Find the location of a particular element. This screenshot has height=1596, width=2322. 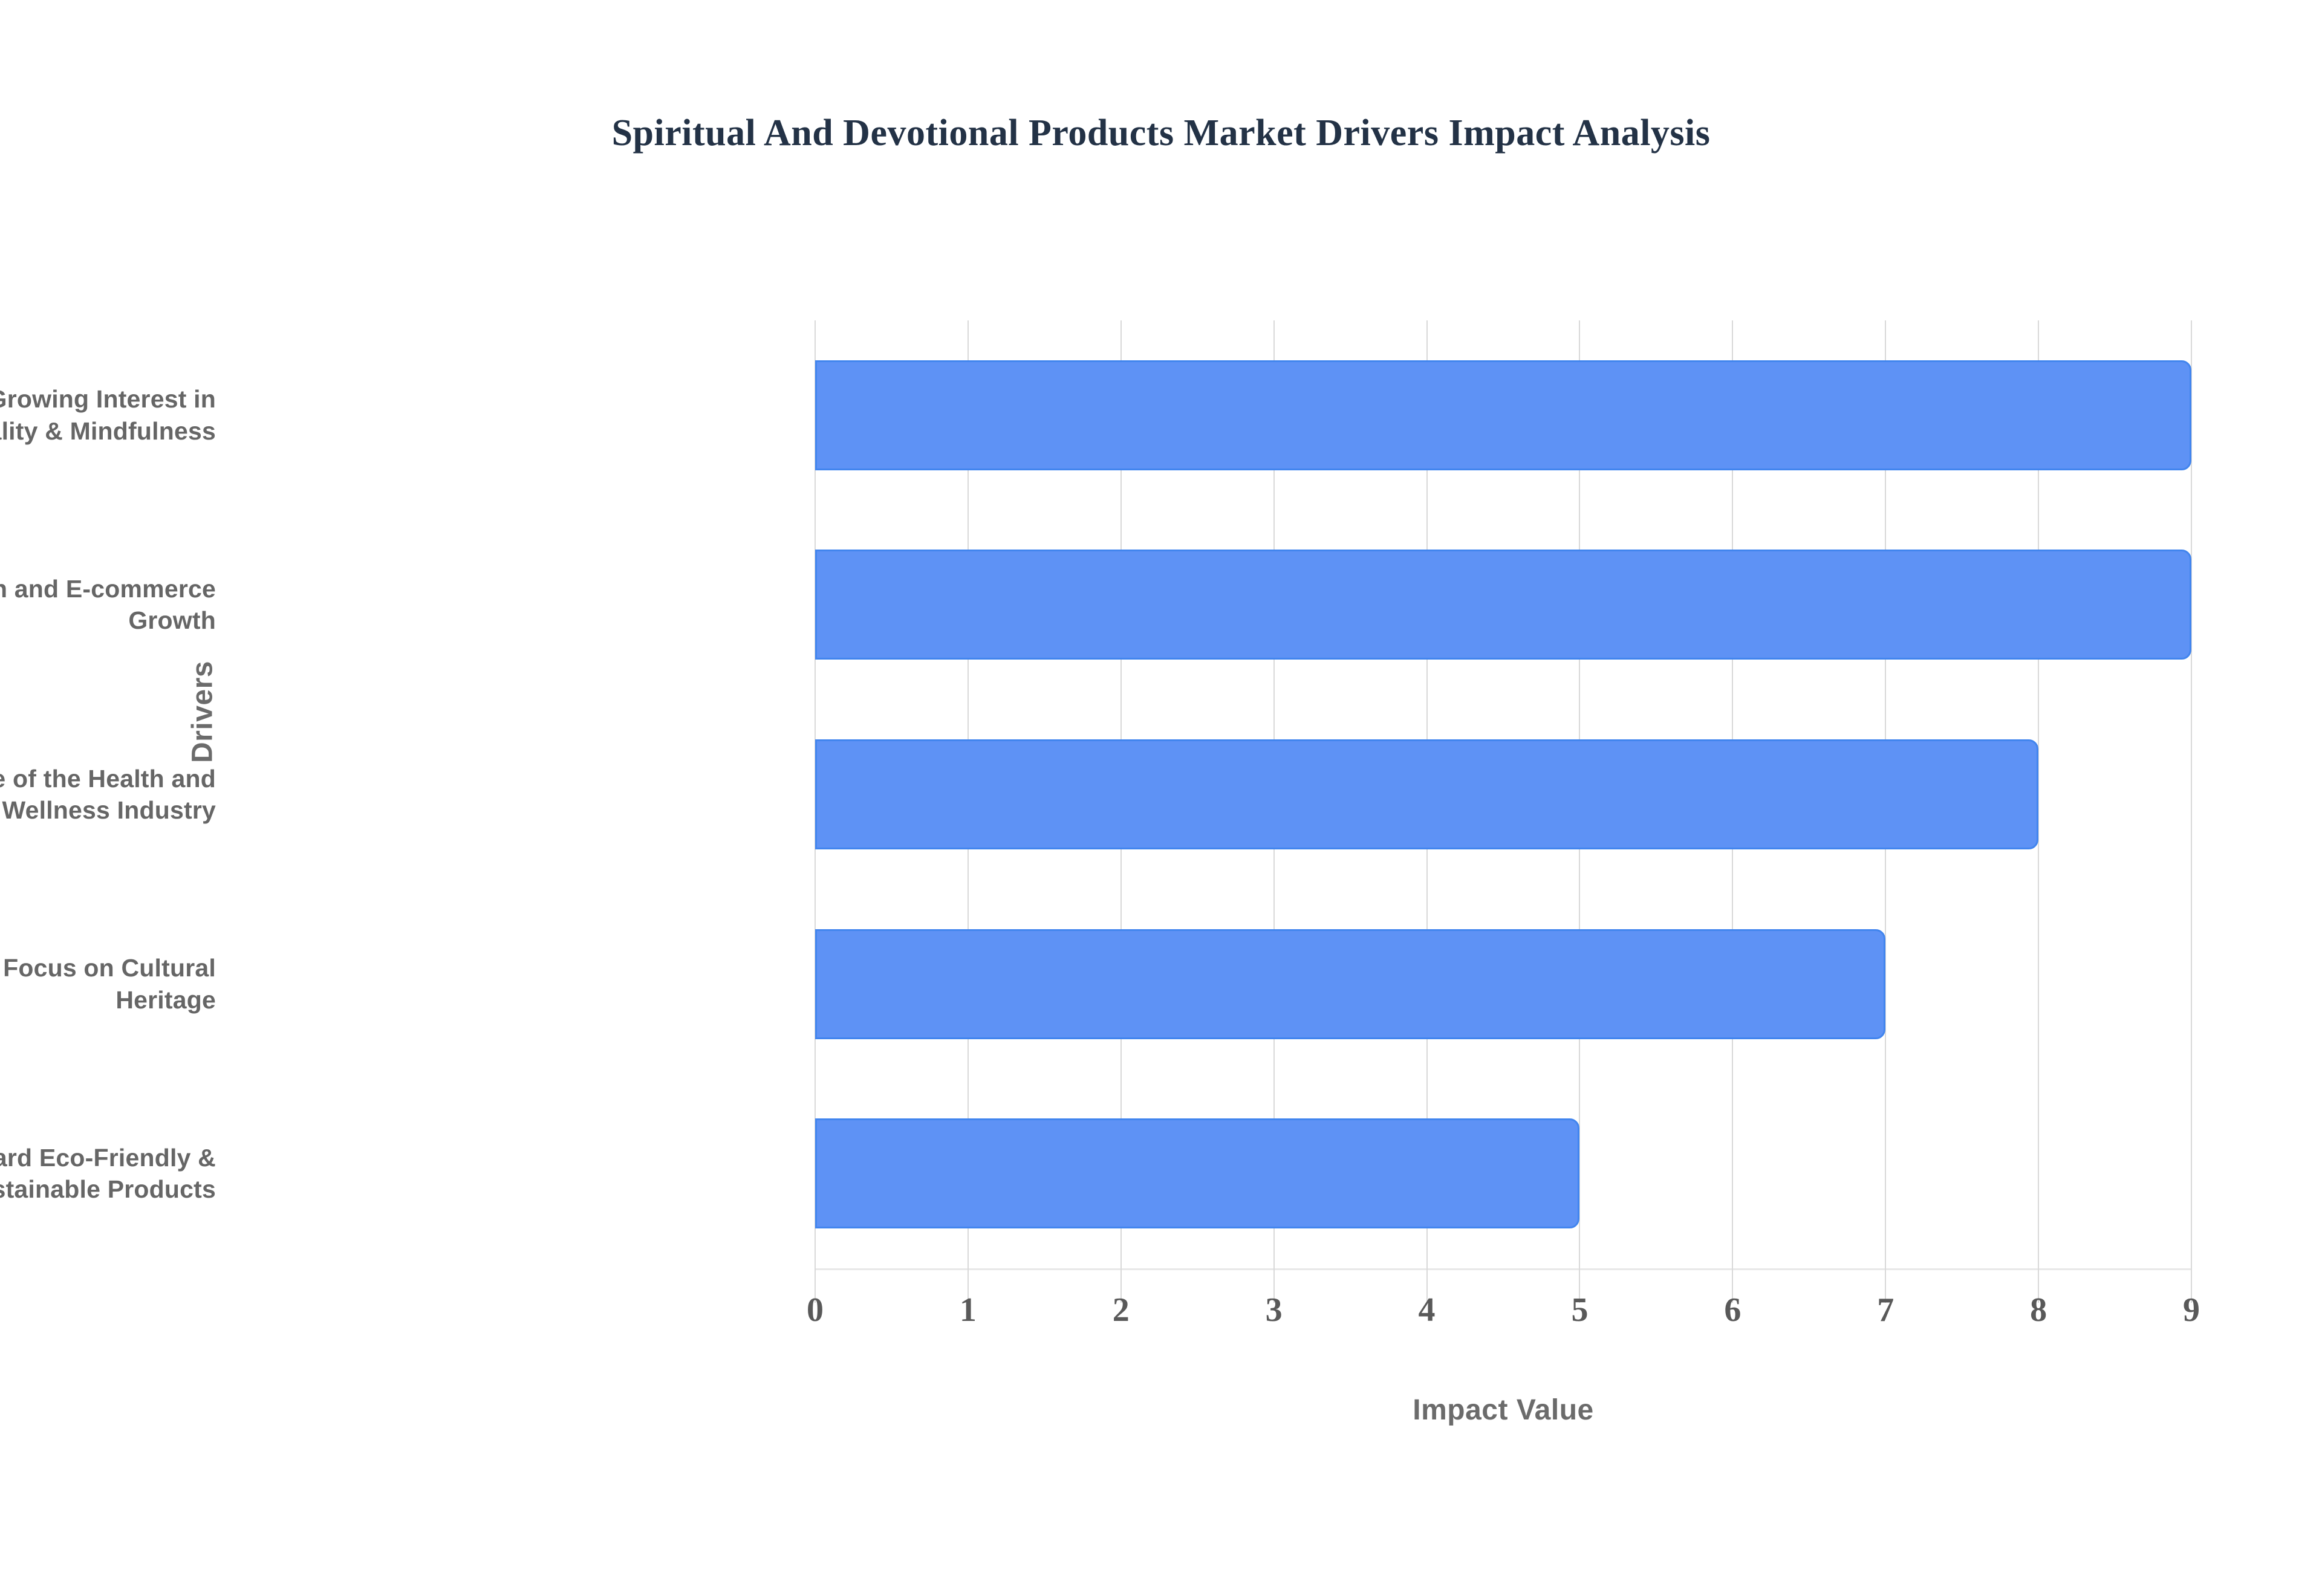

y-tick-label-line: Digitalization and E-commerce is located at coordinates (108, 588).